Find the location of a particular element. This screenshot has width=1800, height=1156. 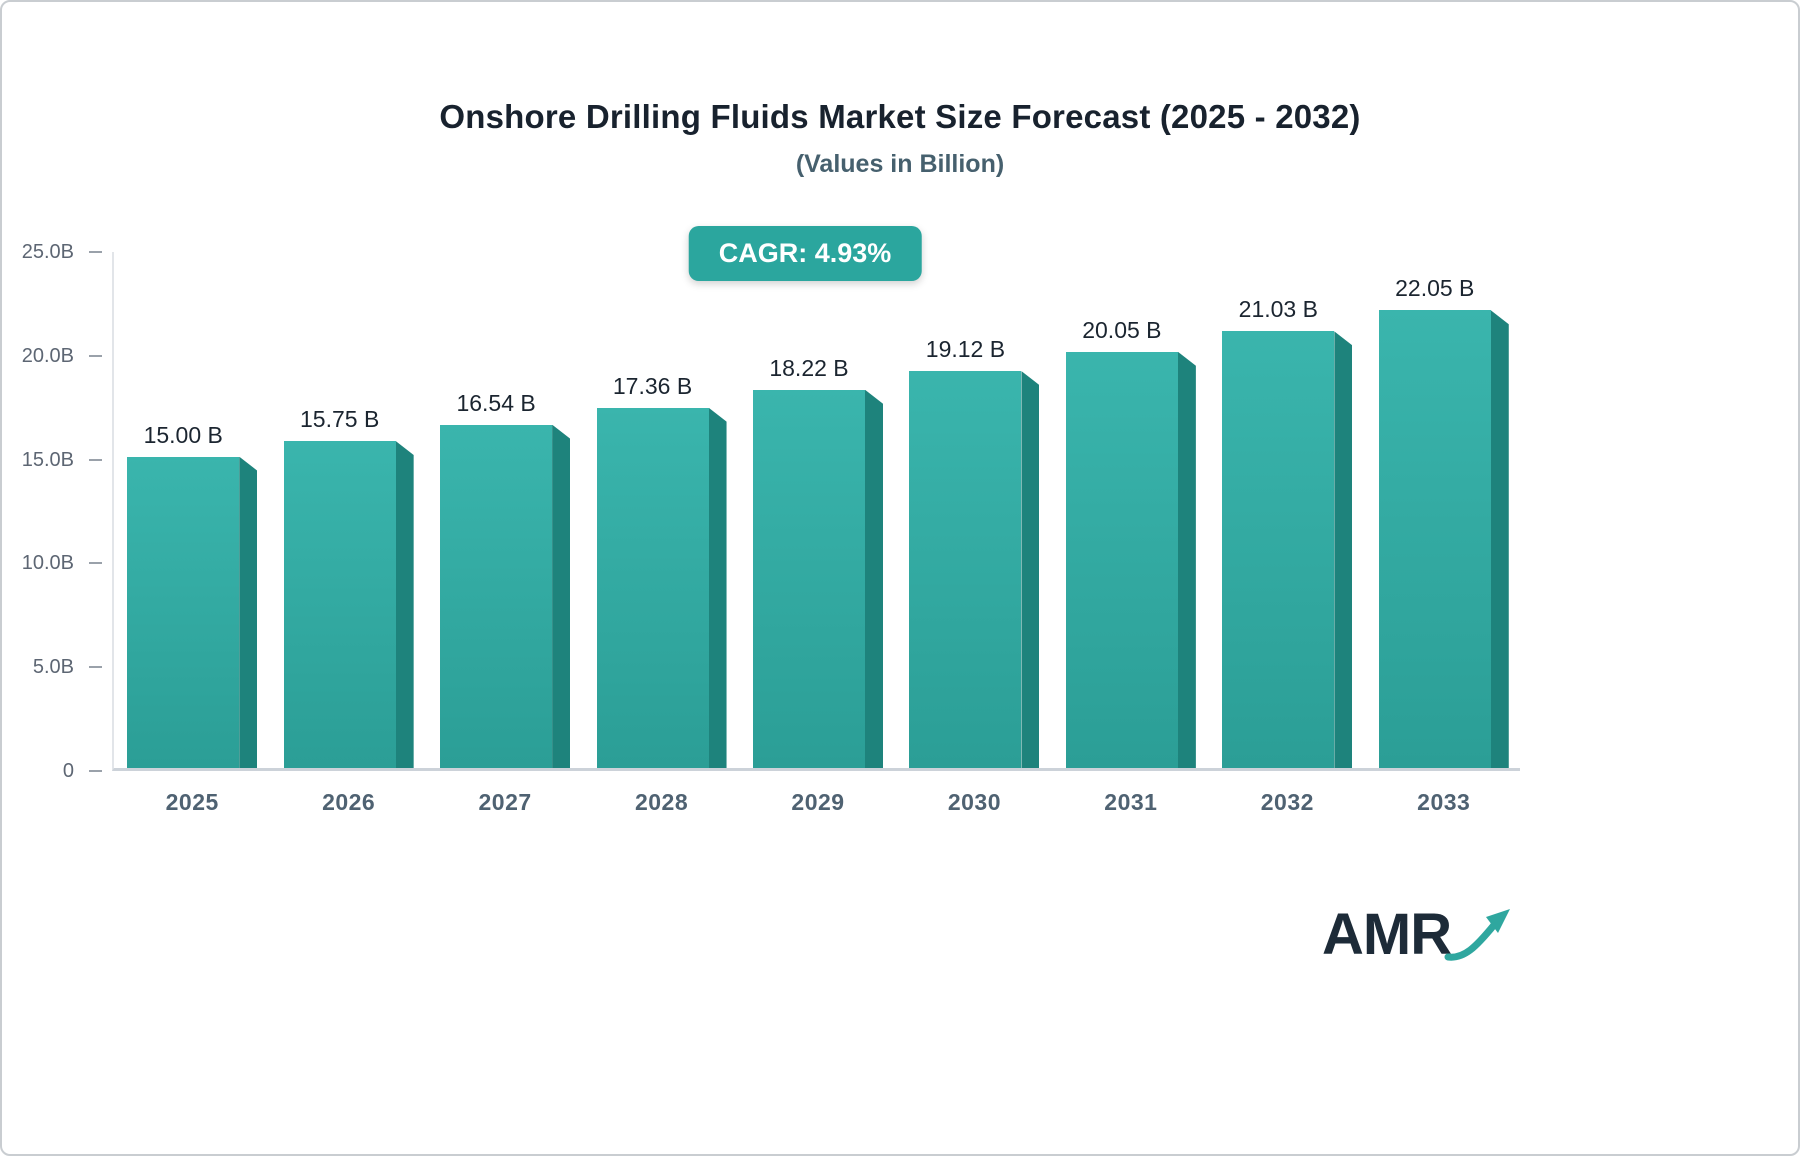

y-tick: 0 is located at coordinates (56, 771).